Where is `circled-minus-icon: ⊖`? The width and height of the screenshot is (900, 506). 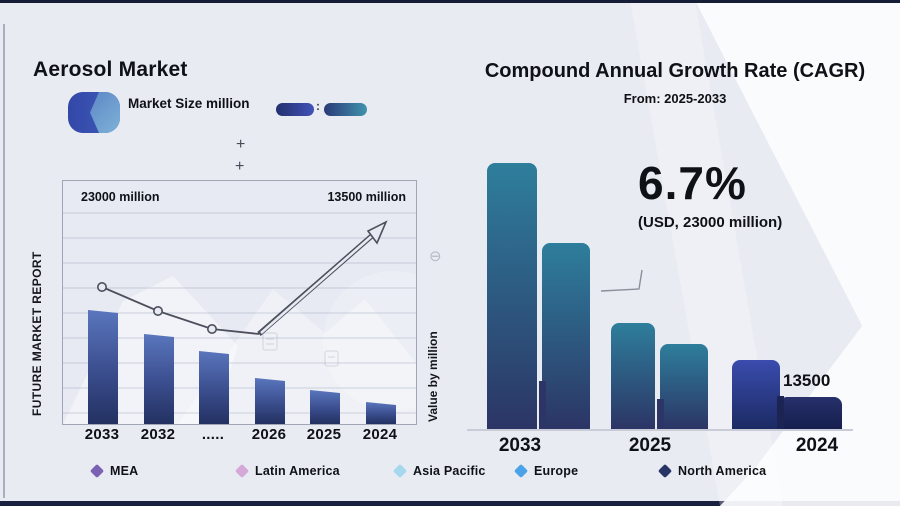 circled-minus-icon: ⊖ is located at coordinates (435, 256).